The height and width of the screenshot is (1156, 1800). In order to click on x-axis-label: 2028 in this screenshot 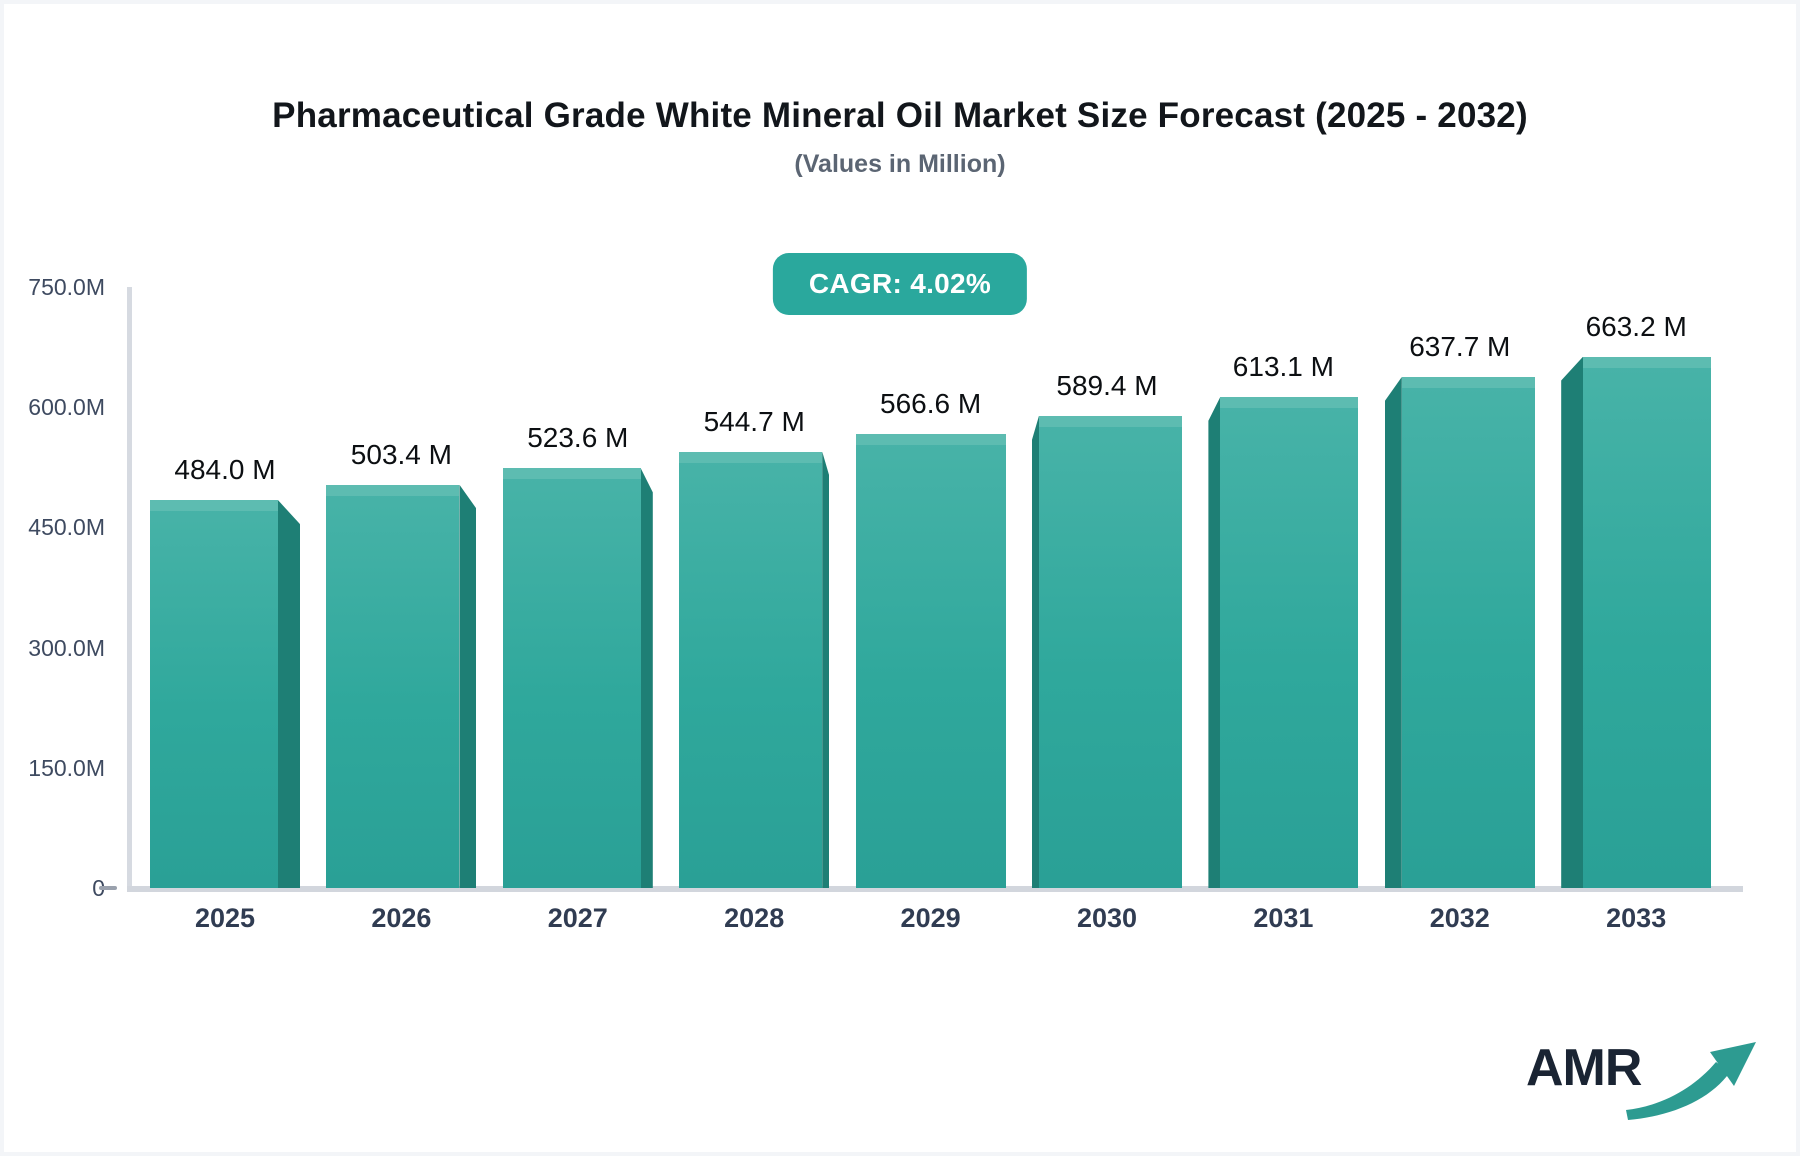, I will do `click(754, 918)`.